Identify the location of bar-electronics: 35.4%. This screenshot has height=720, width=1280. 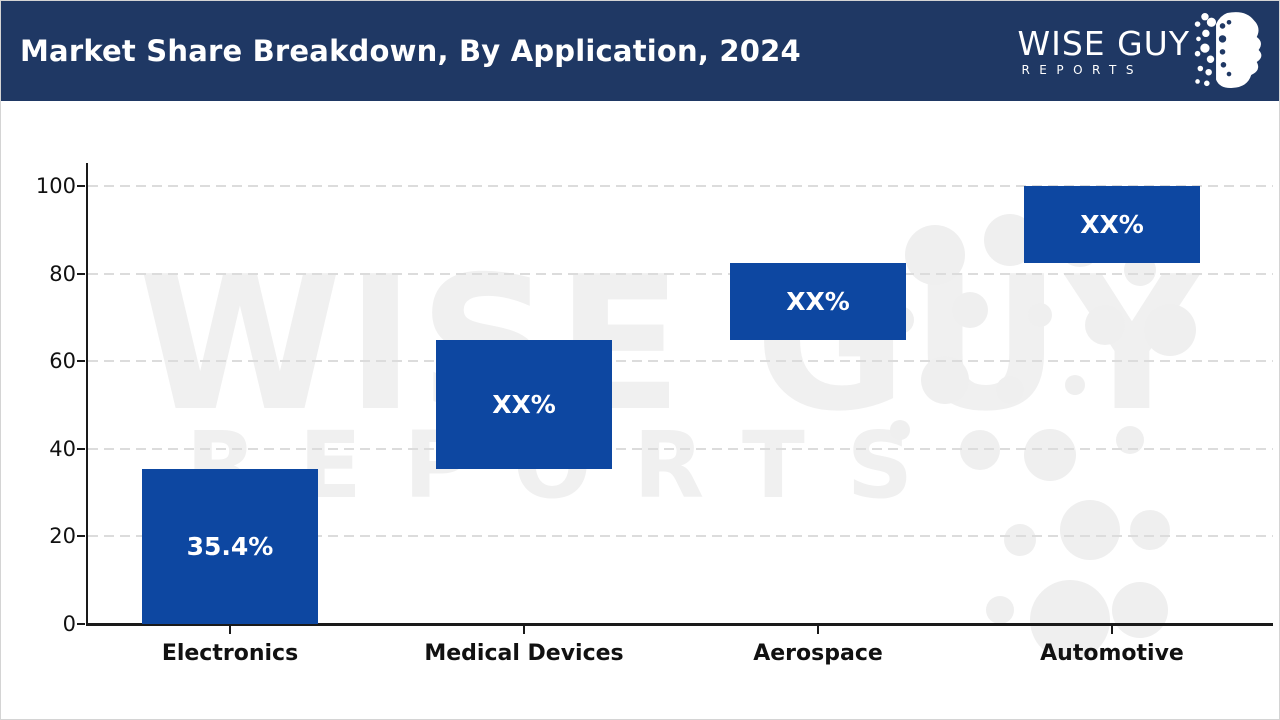
(230, 546).